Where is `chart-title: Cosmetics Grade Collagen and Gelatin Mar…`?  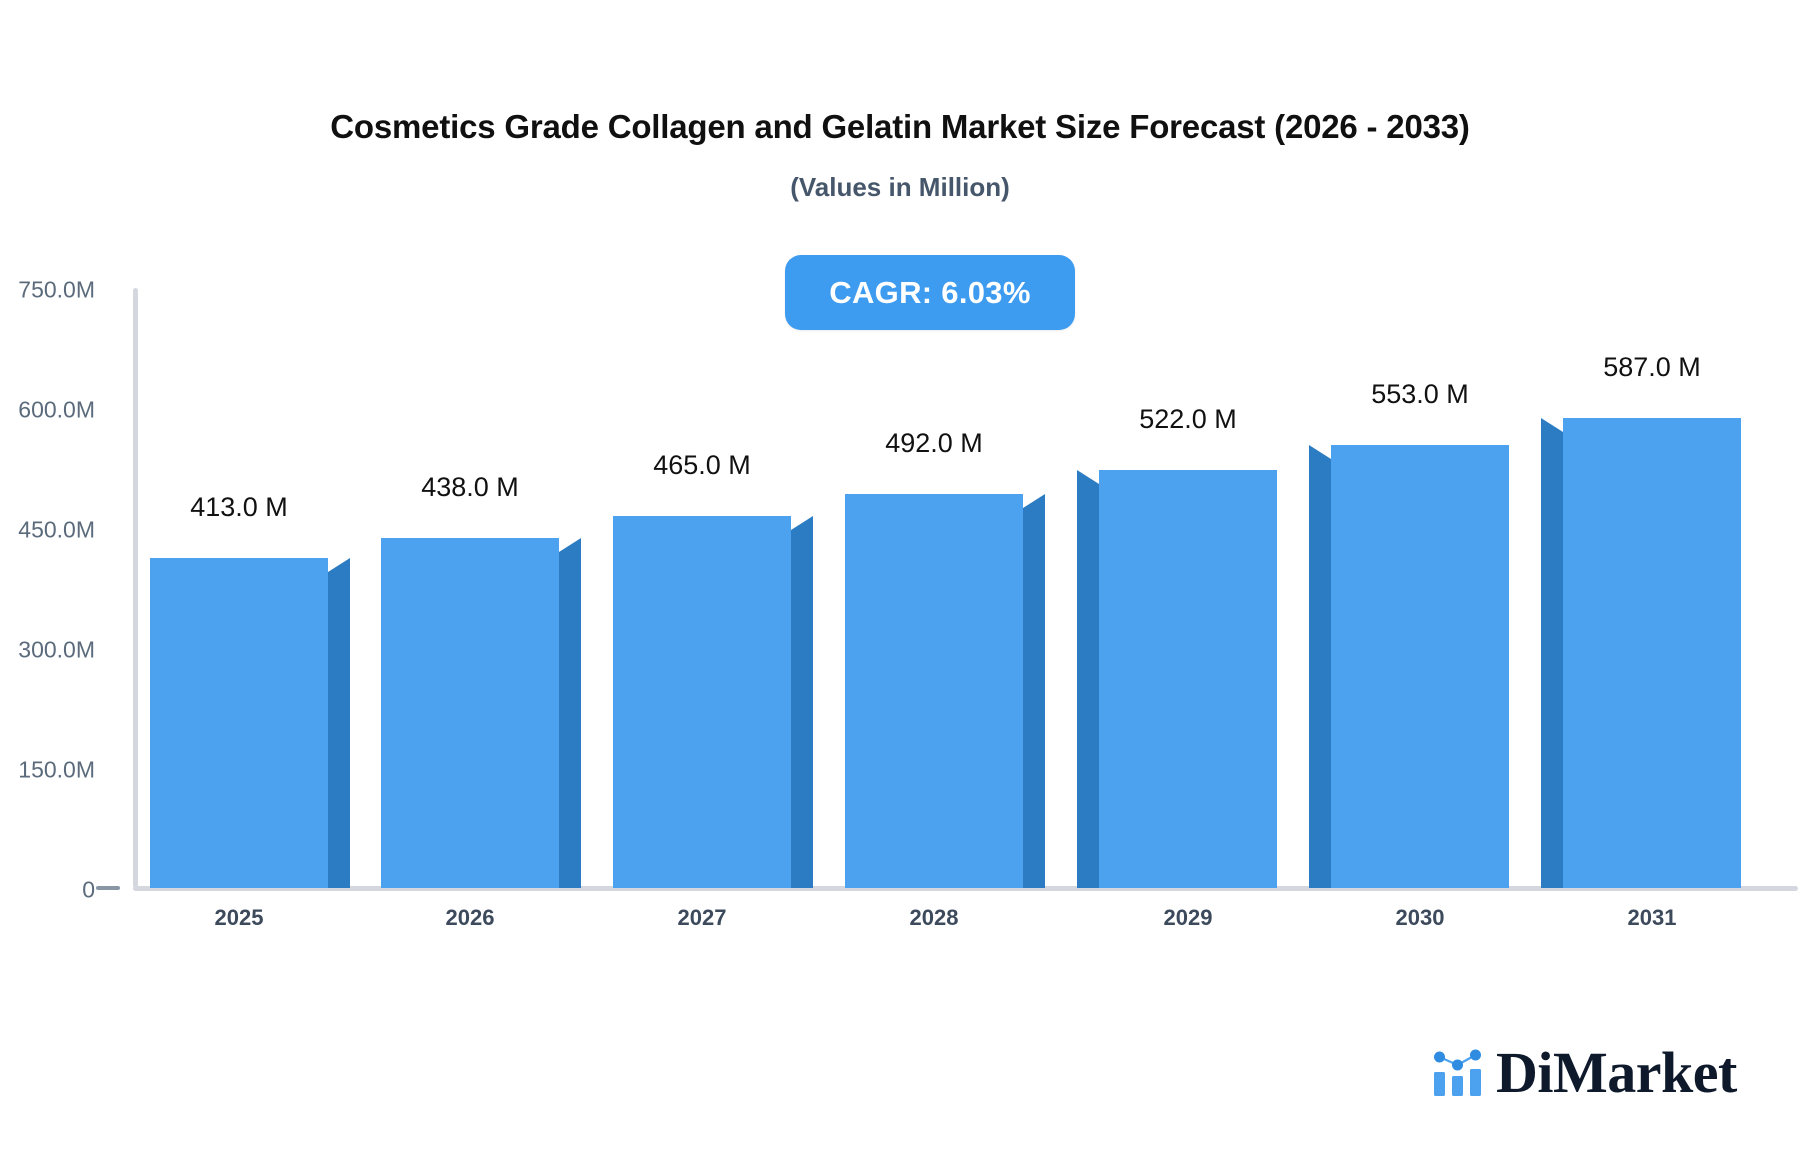
chart-title: Cosmetics Grade Collagen and Gelatin Mar… is located at coordinates (900, 126).